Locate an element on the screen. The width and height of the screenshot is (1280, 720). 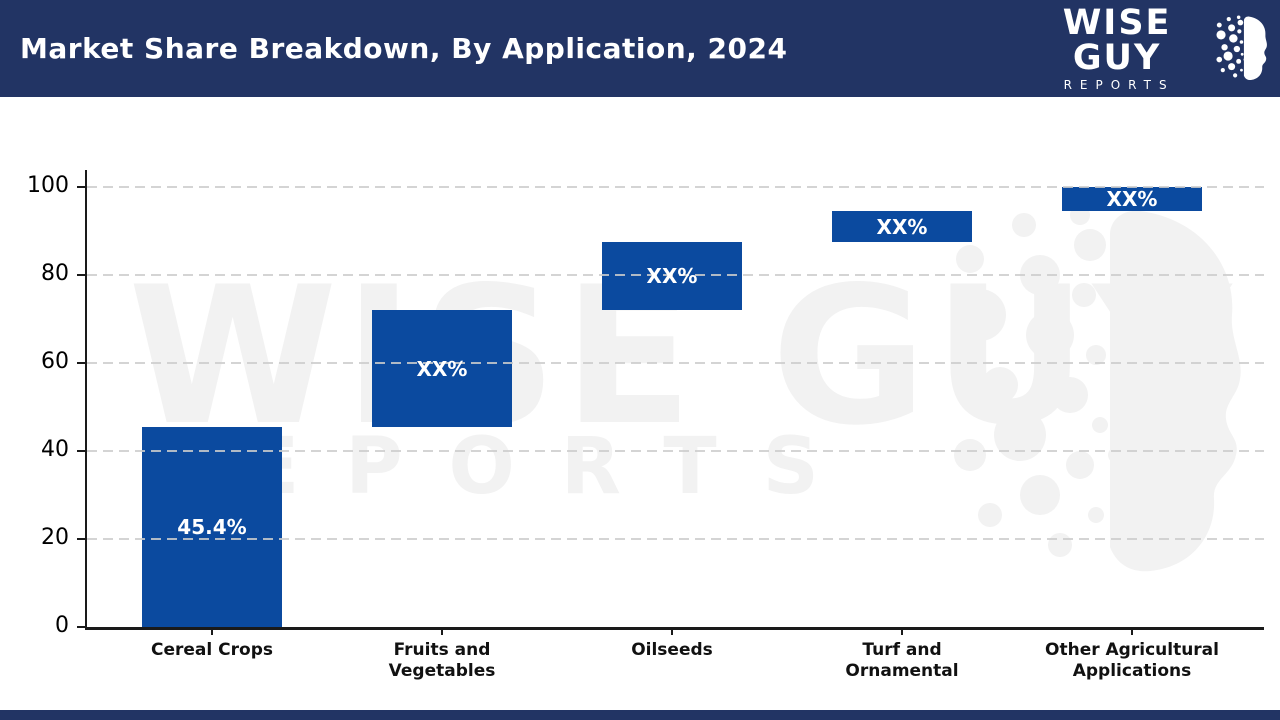
x-tick-other-agricultural-applications is located at coordinates (1132, 631).